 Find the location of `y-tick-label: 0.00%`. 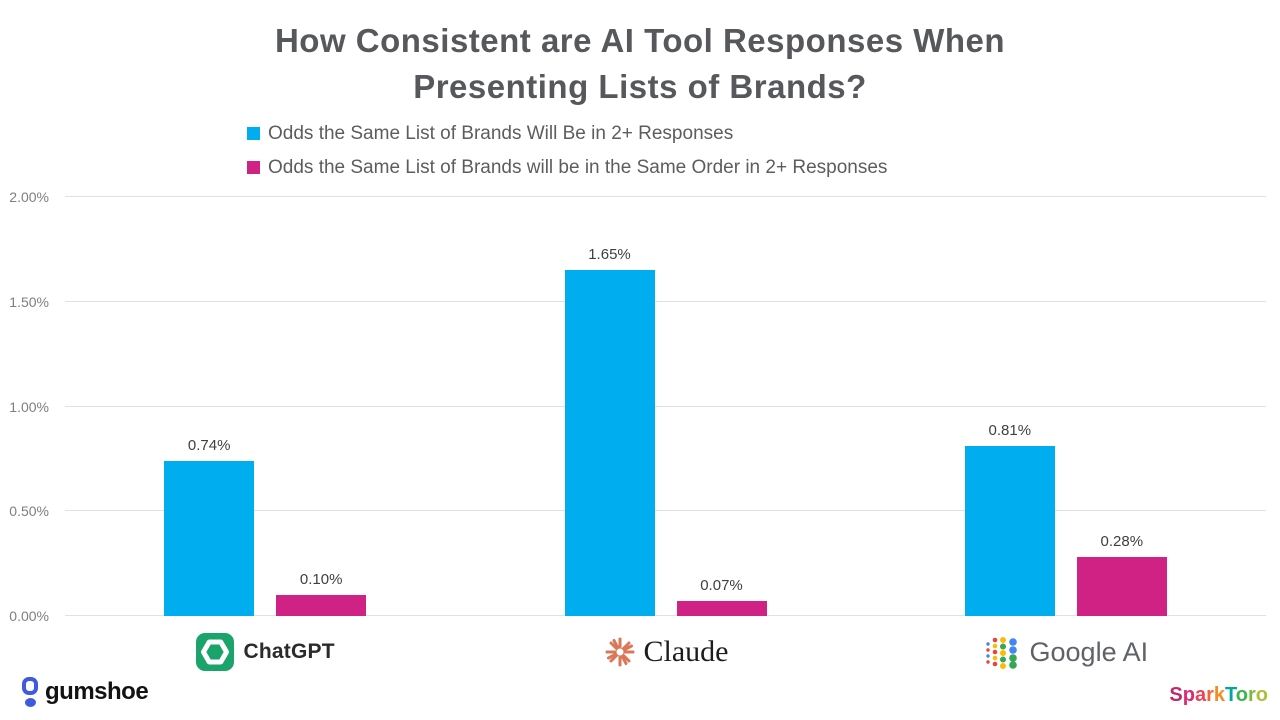

y-tick-label: 0.00% is located at coordinates (29, 616).